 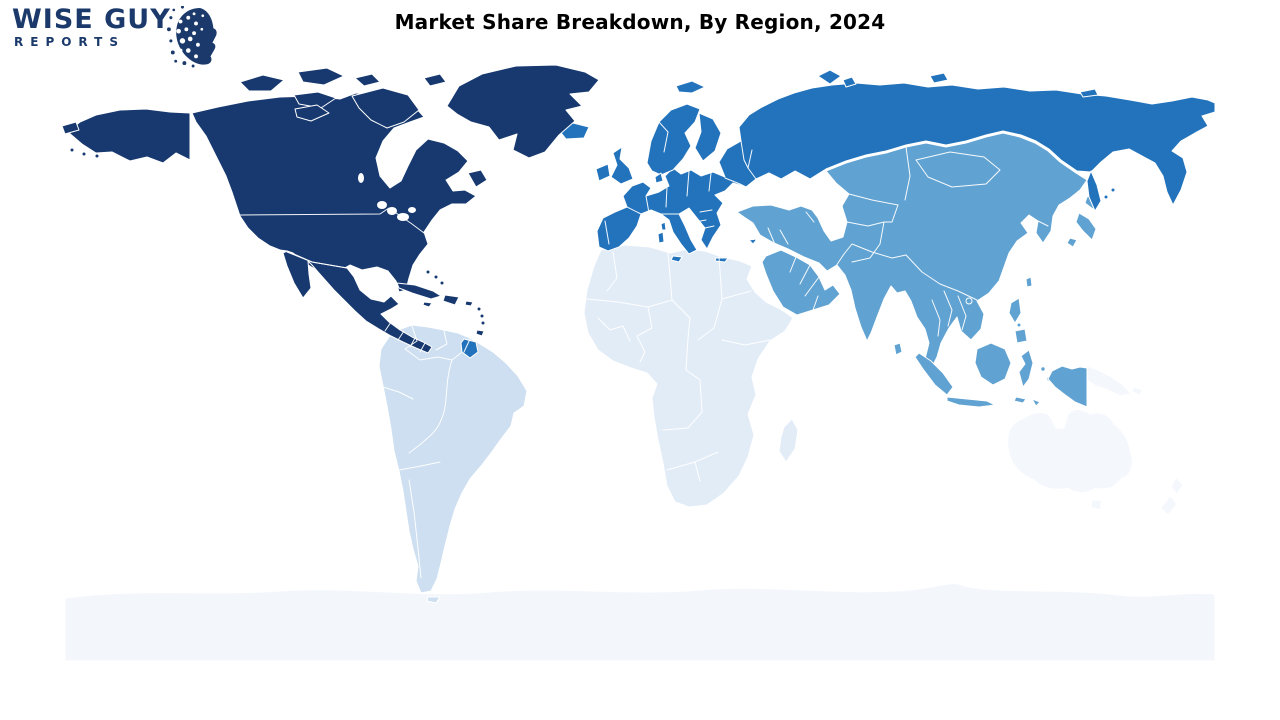 I want to click on kyushu, so click(x=1072, y=242).